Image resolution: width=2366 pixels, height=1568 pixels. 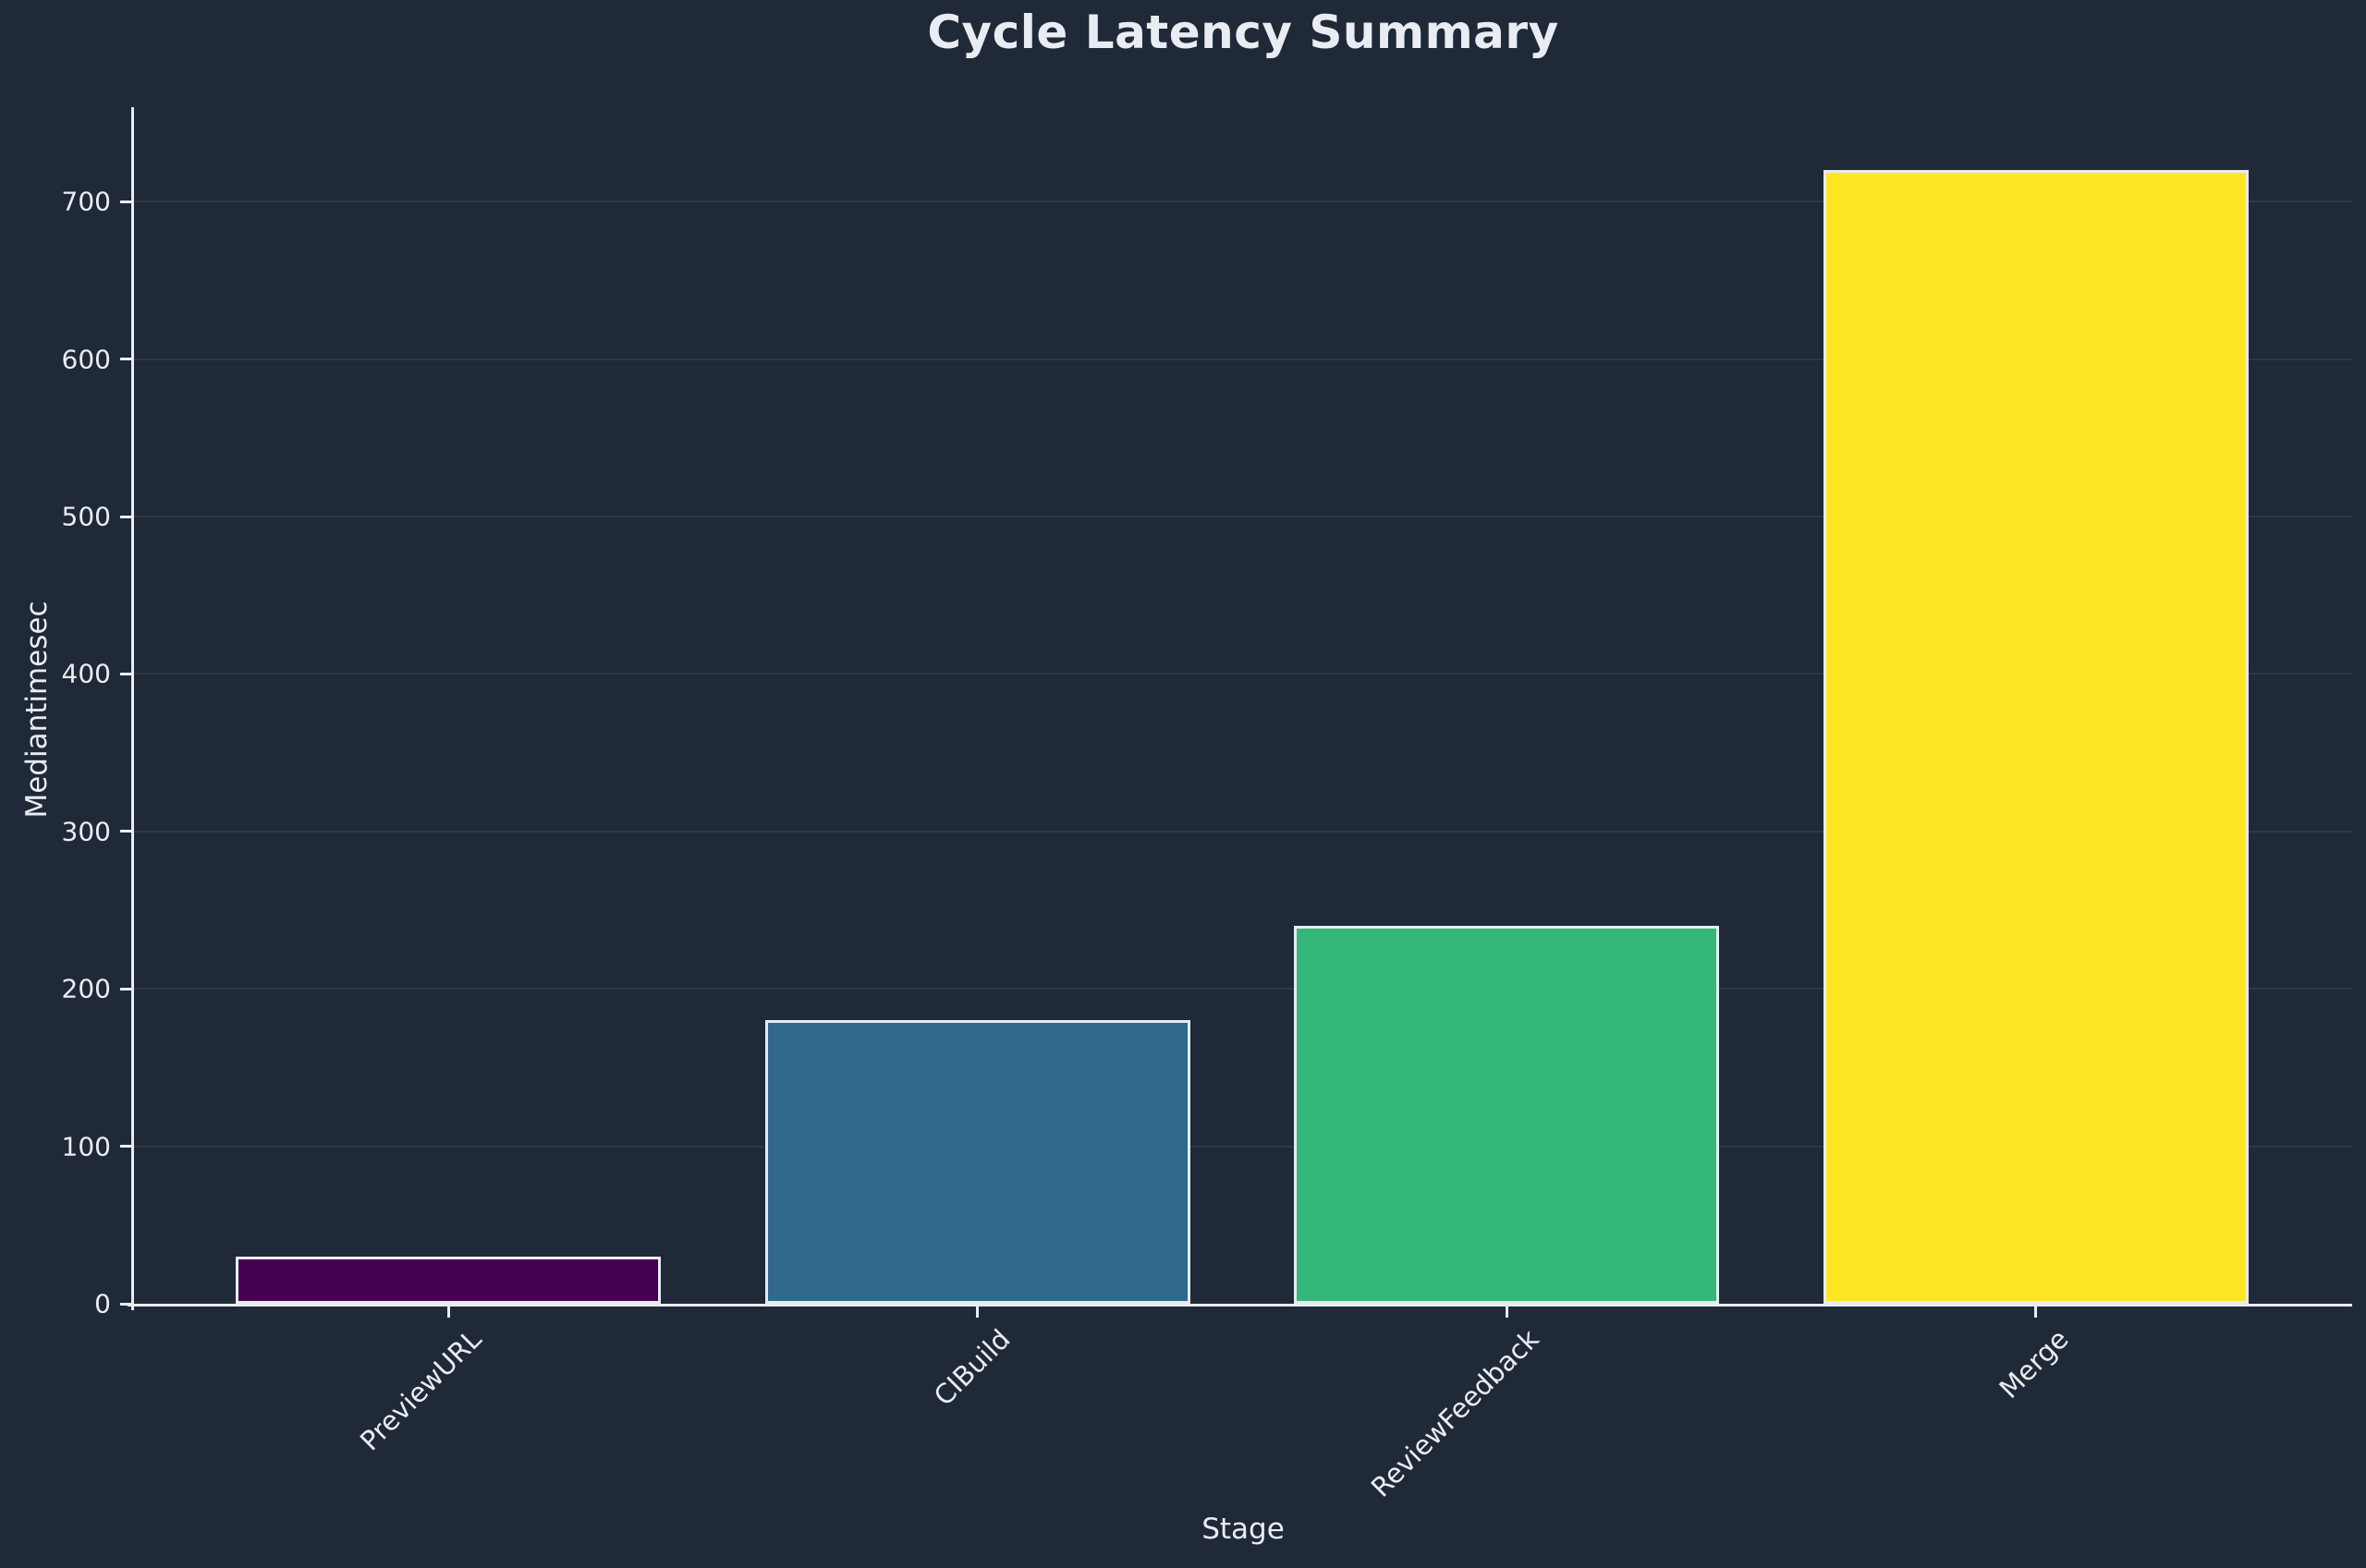 I want to click on x-tick-label-reviewfeedback: ReviewFeedback, so click(x=1456, y=1413).